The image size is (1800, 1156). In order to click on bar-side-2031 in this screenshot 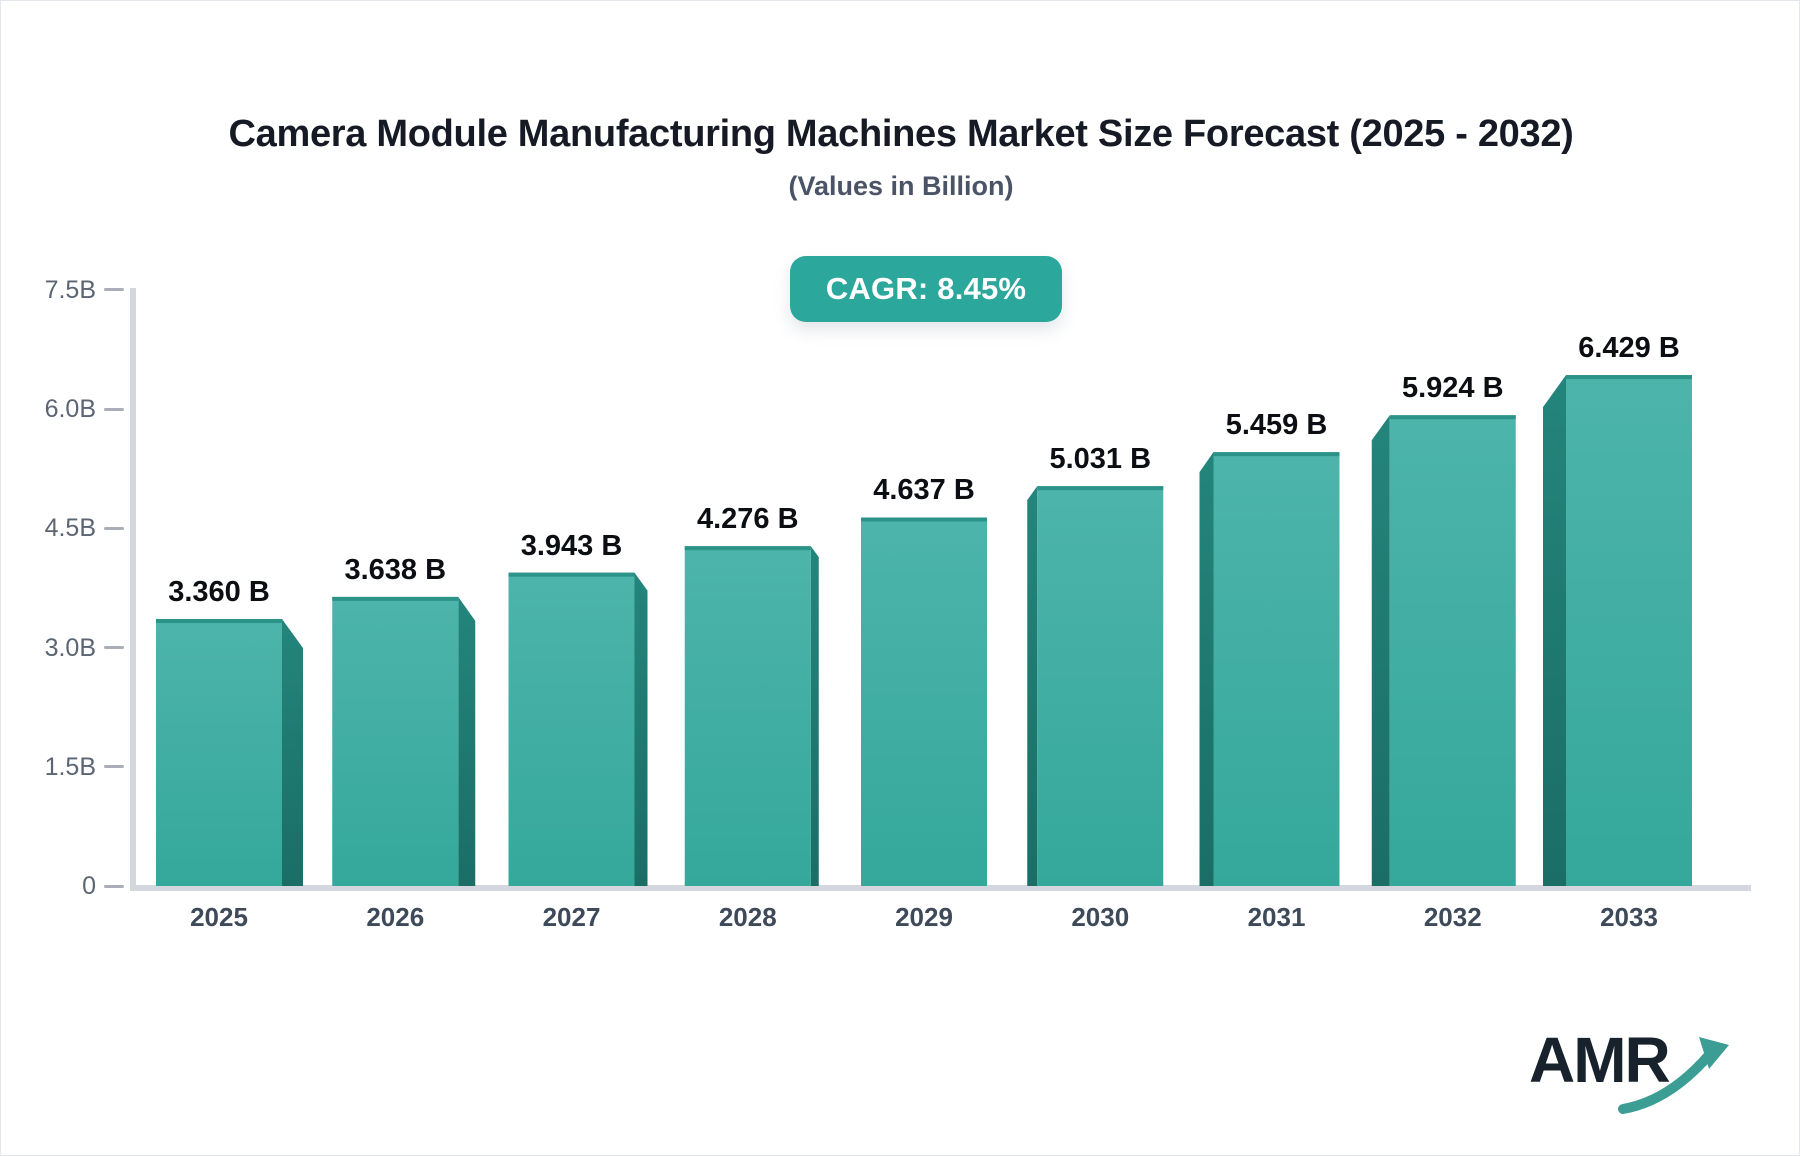, I will do `click(1206, 669)`.